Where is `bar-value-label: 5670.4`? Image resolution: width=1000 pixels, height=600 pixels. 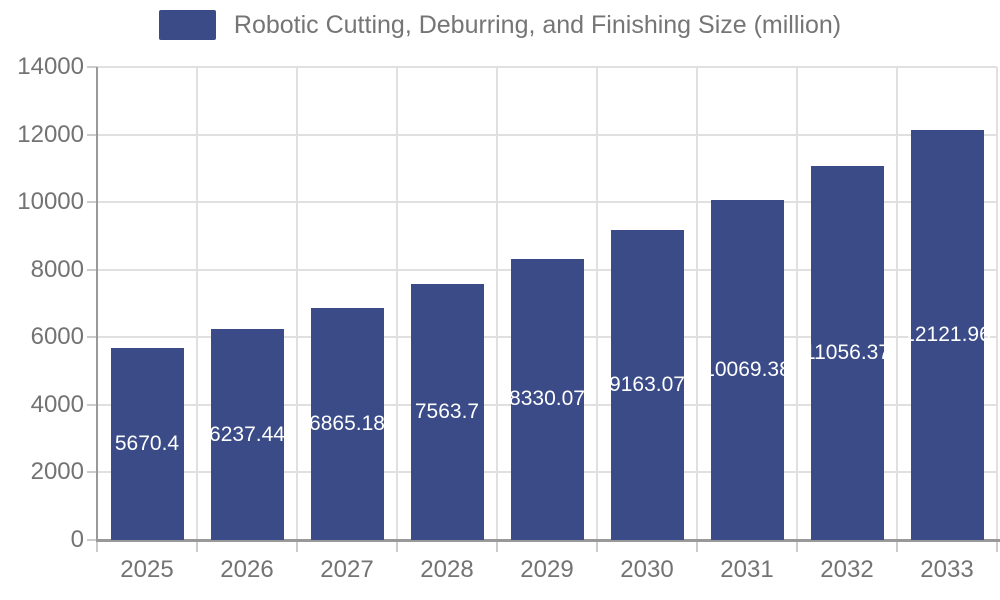
bar-value-label: 5670.4 is located at coordinates (147, 444).